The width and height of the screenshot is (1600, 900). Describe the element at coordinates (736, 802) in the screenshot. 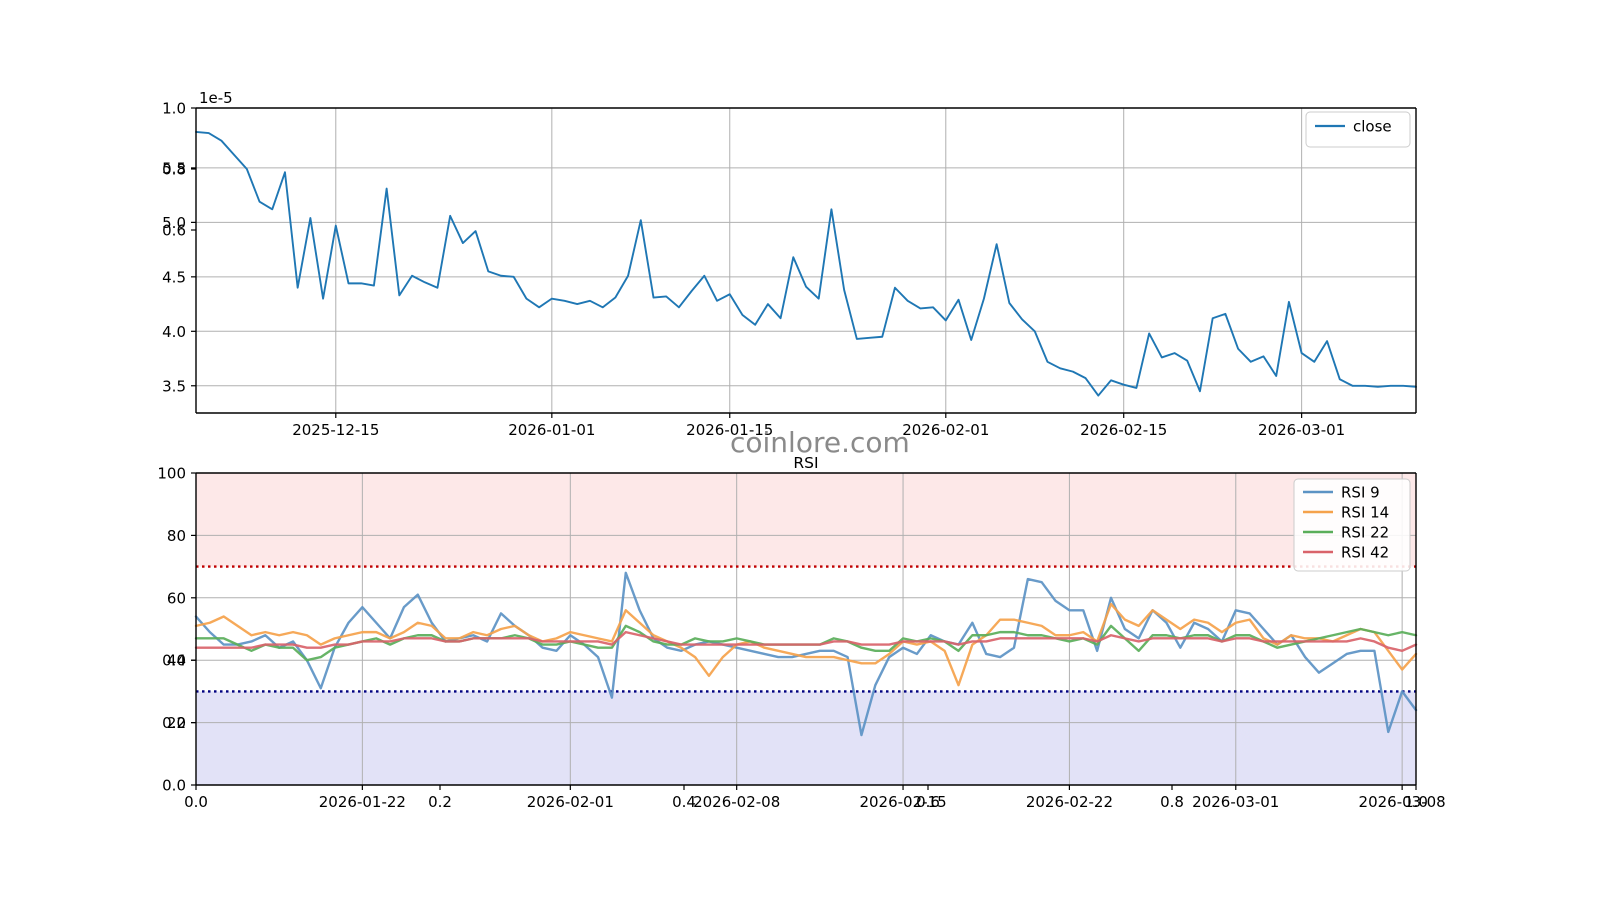

I see `rsi-x-tick-label: 2026-02-08` at that location.